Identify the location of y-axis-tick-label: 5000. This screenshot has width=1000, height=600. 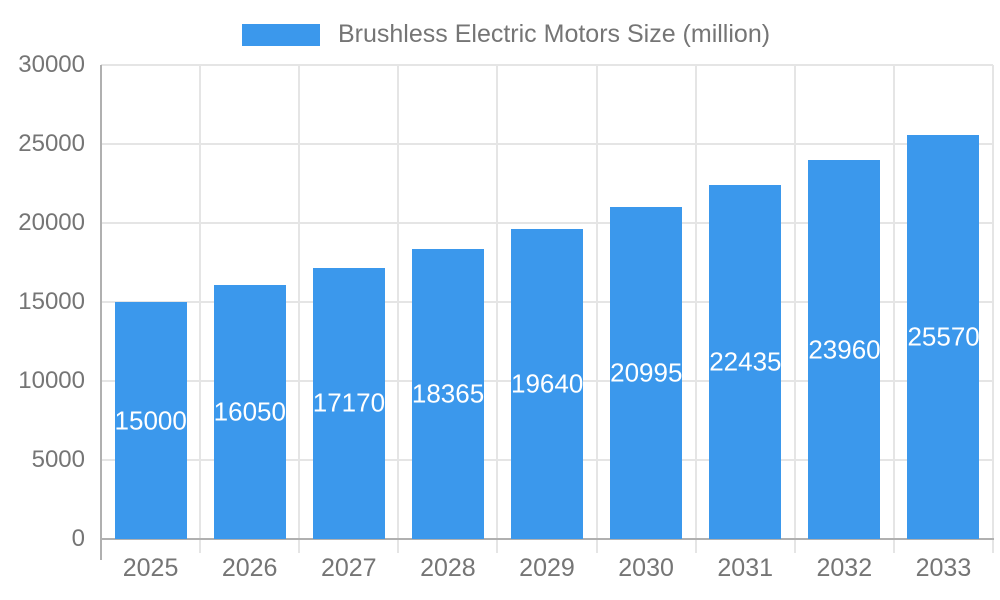
(58, 459).